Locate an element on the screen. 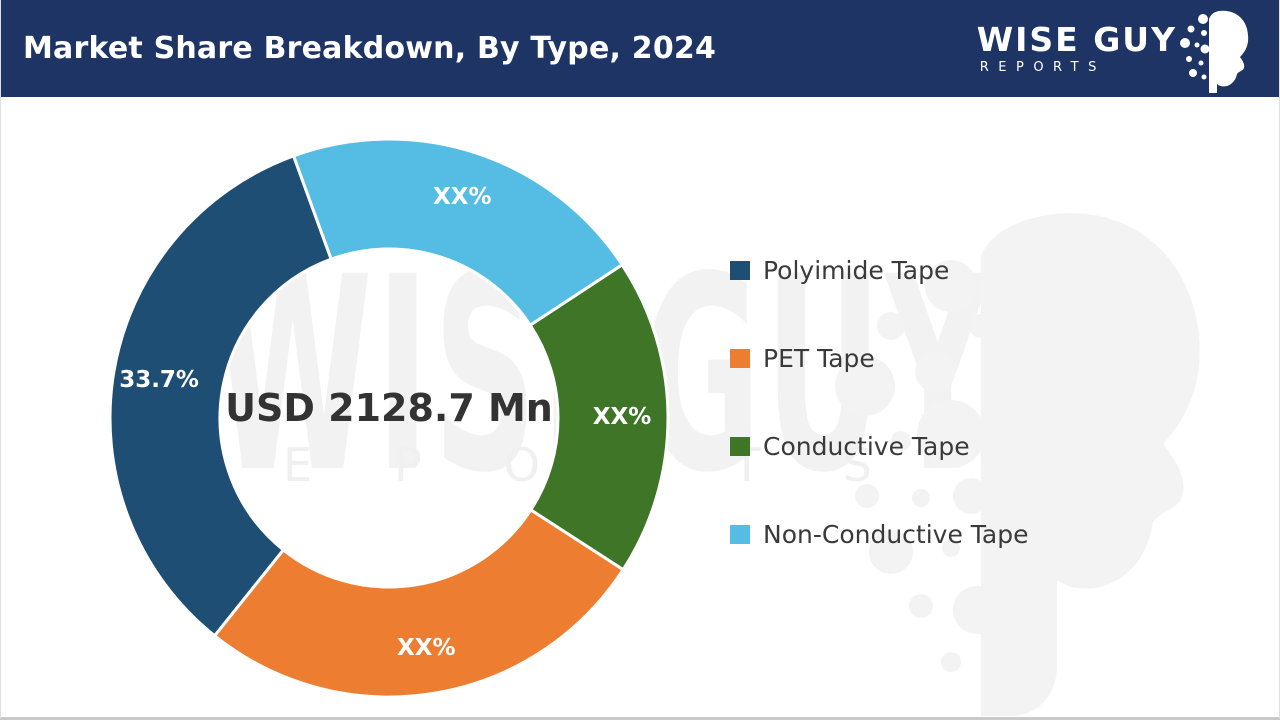 The width and height of the screenshot is (1280, 720). legend-label-polyimide-tape: Polyimide Tape is located at coordinates (856, 270).